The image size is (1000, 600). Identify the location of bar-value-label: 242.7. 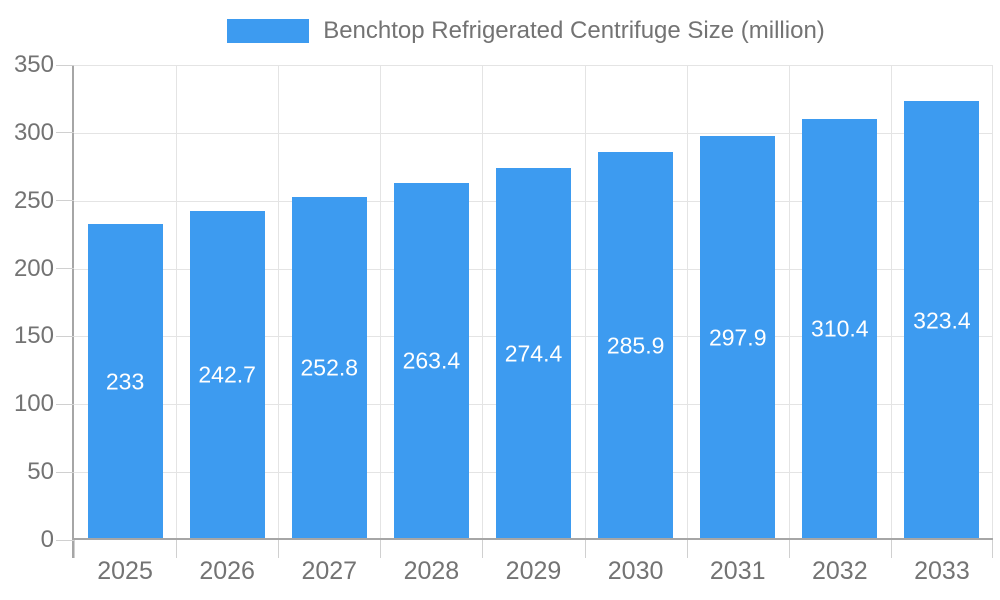
(227, 374).